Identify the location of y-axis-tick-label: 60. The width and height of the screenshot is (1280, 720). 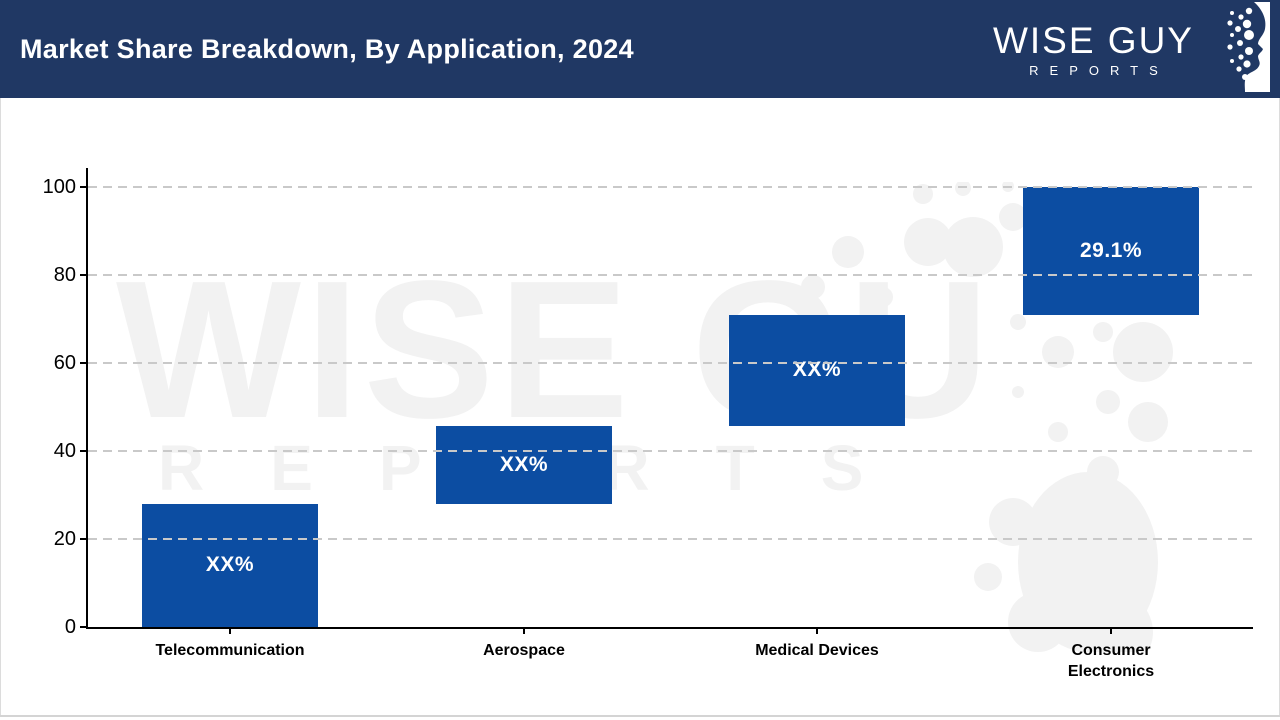
(64, 363).